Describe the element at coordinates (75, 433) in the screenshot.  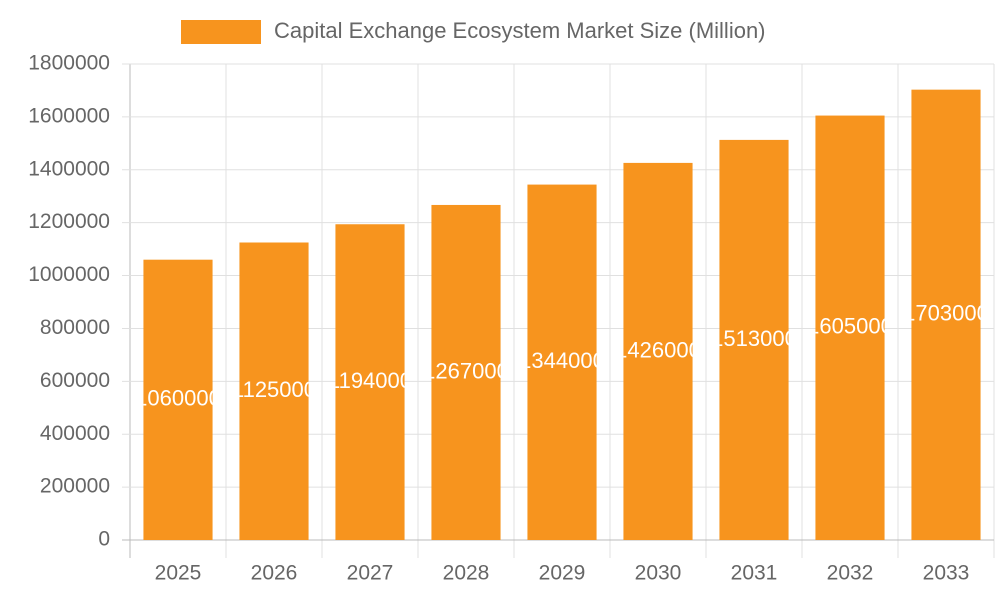
I see `y-tick-label: 400000` at that location.